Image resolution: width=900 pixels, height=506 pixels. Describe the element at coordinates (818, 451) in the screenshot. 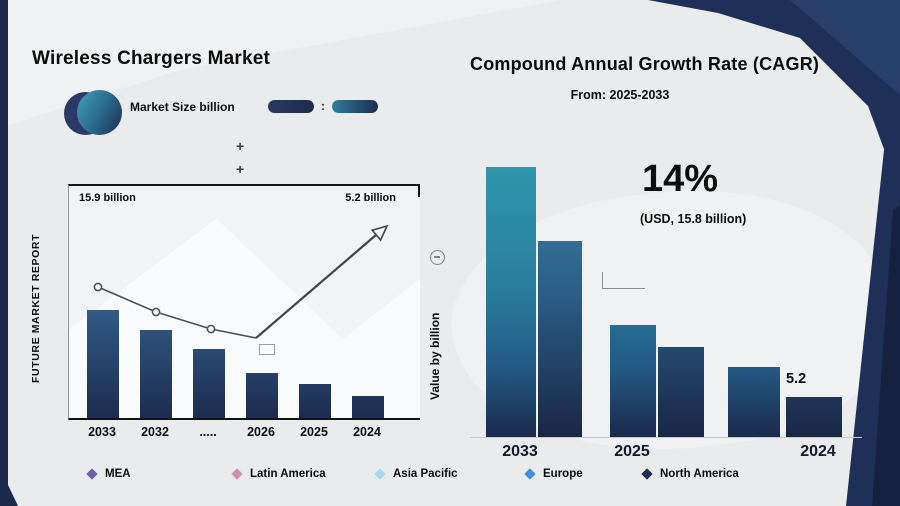

I see `right-axis-label: 2024` at that location.